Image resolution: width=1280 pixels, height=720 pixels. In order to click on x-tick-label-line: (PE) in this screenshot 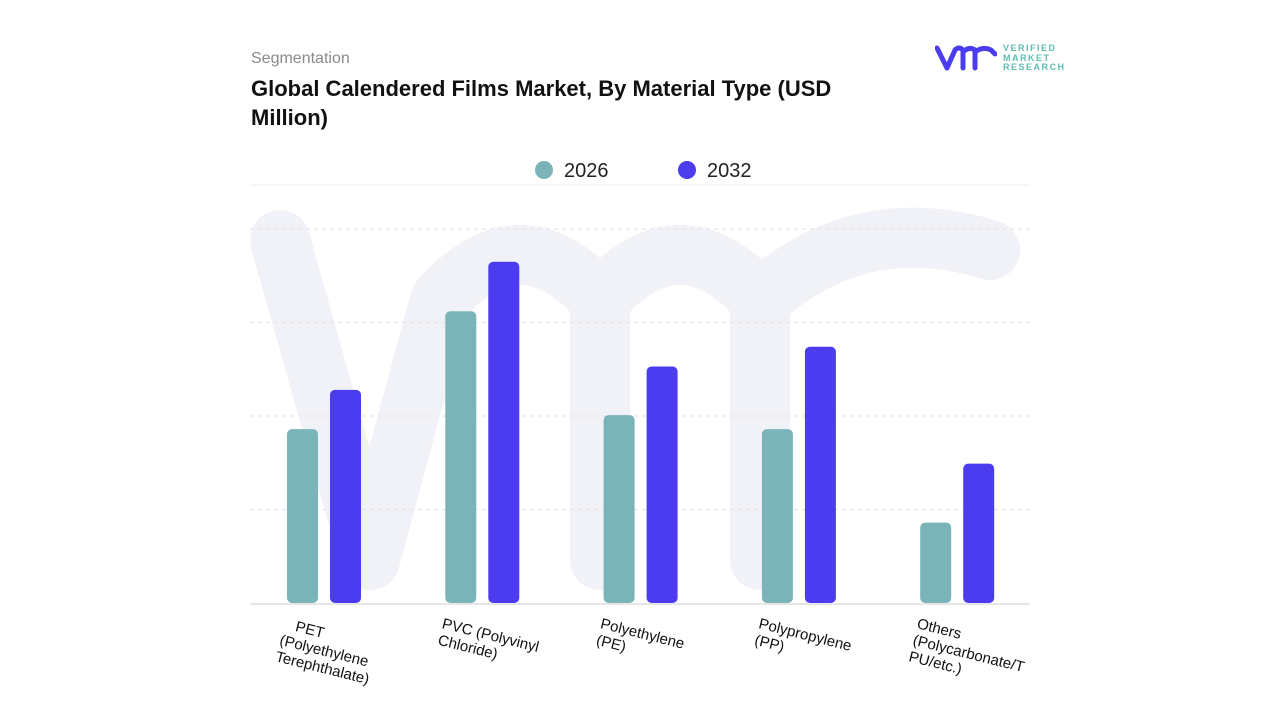, I will do `click(611, 644)`.